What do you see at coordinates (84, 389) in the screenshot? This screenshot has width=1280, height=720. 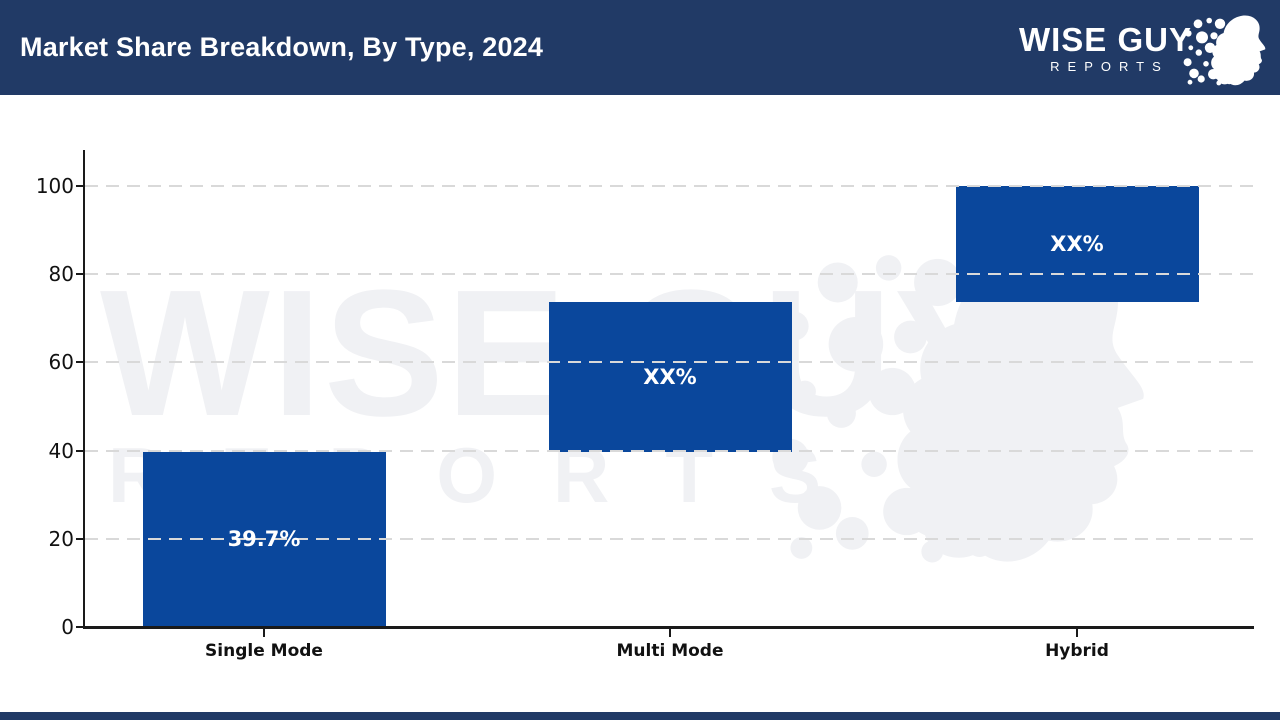 I see `y-axis-line` at bounding box center [84, 389].